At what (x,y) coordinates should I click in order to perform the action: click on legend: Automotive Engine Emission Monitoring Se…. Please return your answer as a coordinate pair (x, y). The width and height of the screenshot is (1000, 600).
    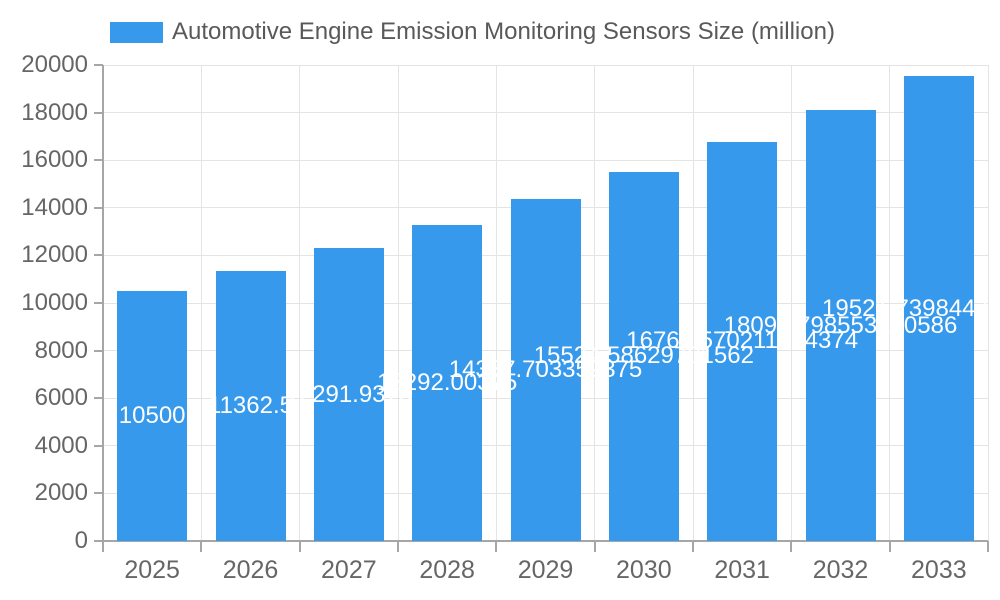
    Looking at the image, I should click on (472, 32).